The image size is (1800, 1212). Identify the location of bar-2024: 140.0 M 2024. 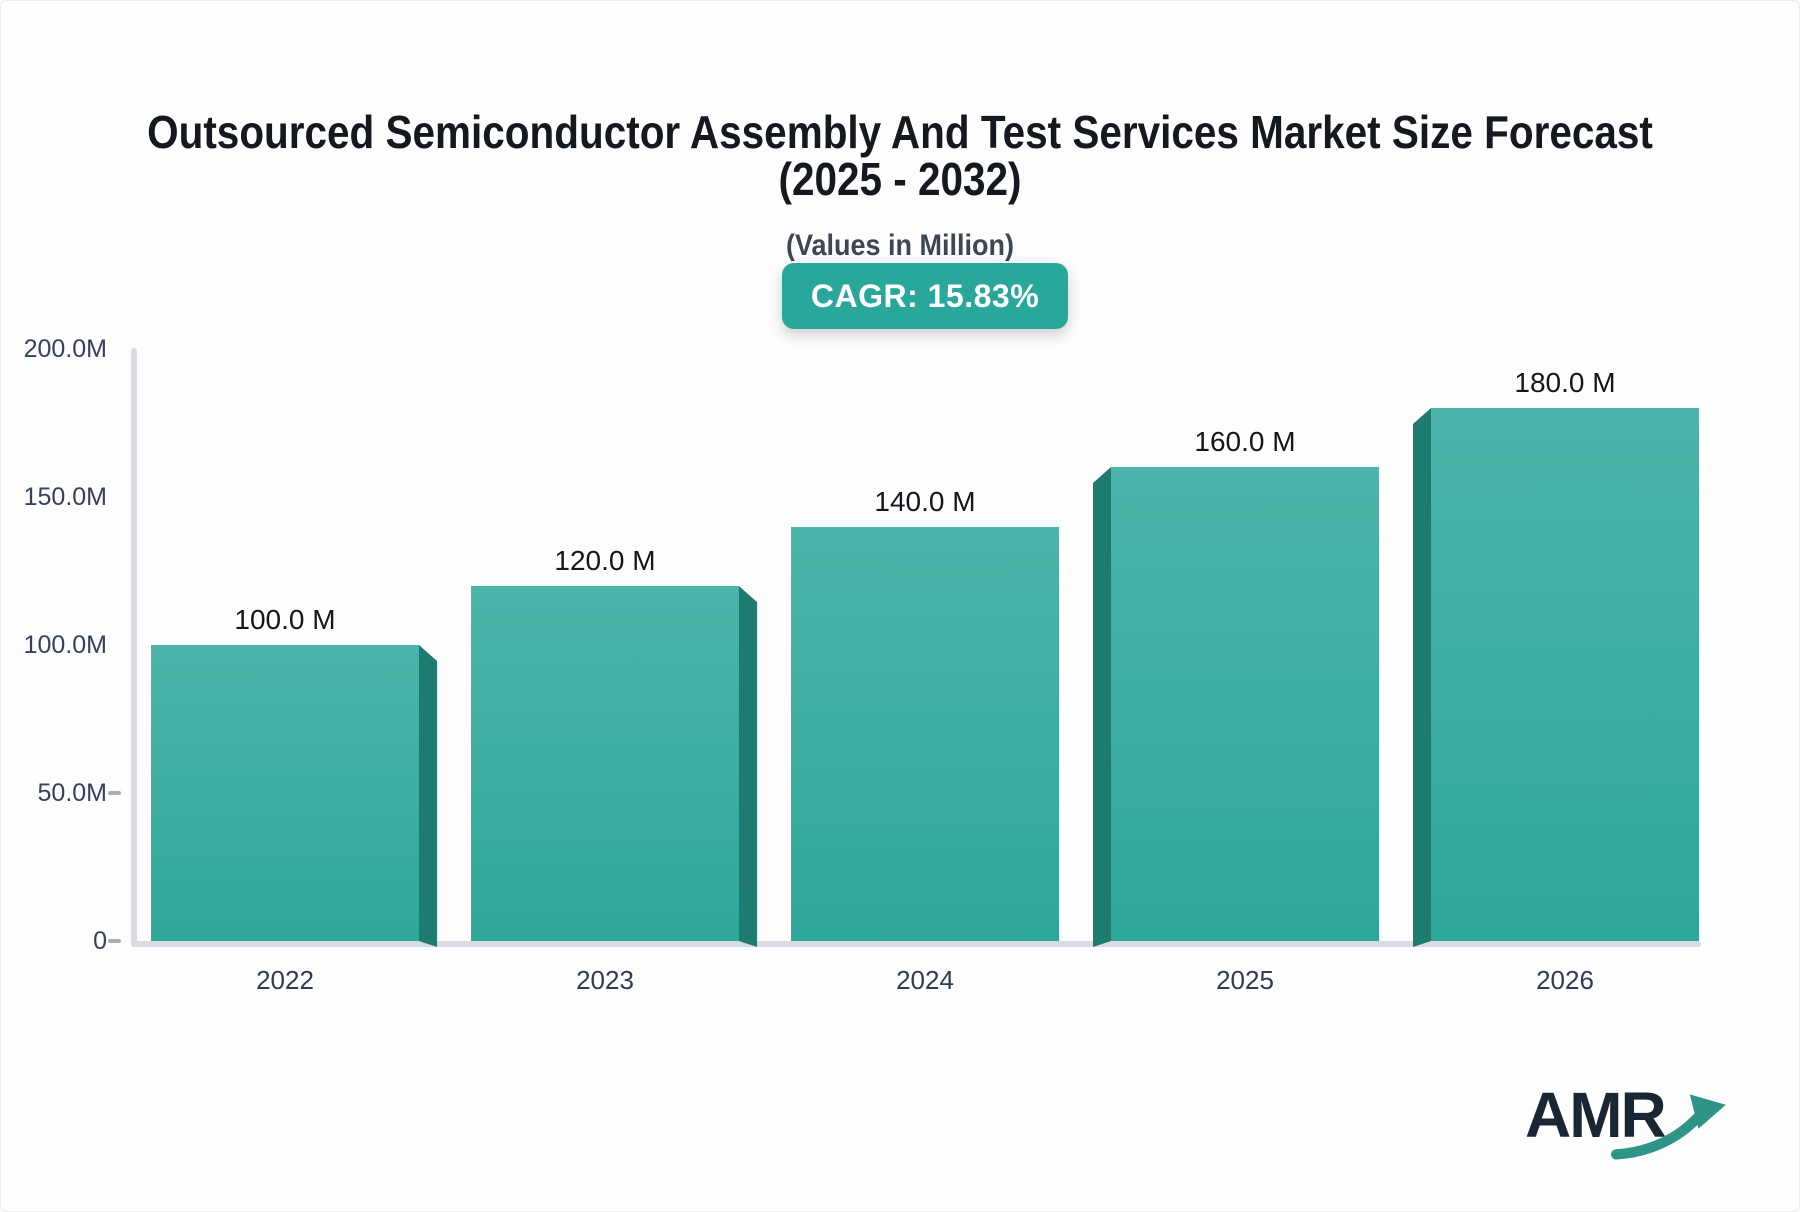
(925, 671).